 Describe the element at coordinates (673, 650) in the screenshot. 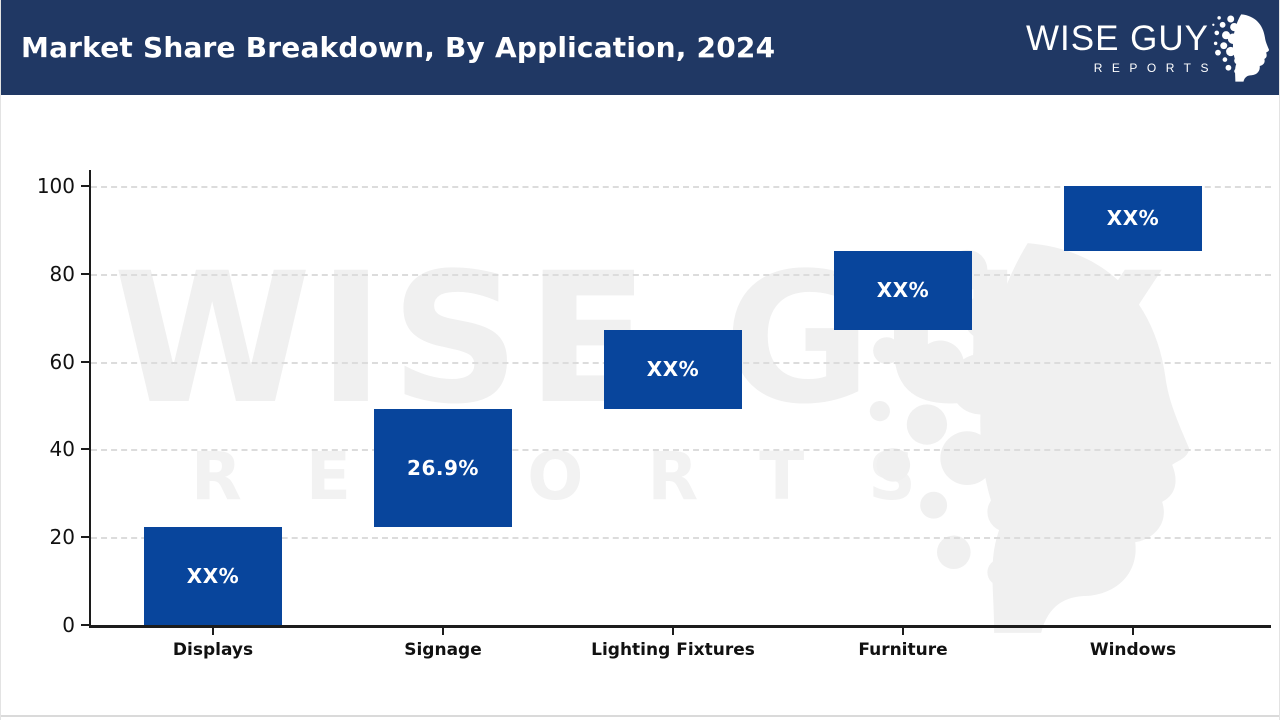

I see `x-axis-category-label: Lighting Fixtures` at that location.